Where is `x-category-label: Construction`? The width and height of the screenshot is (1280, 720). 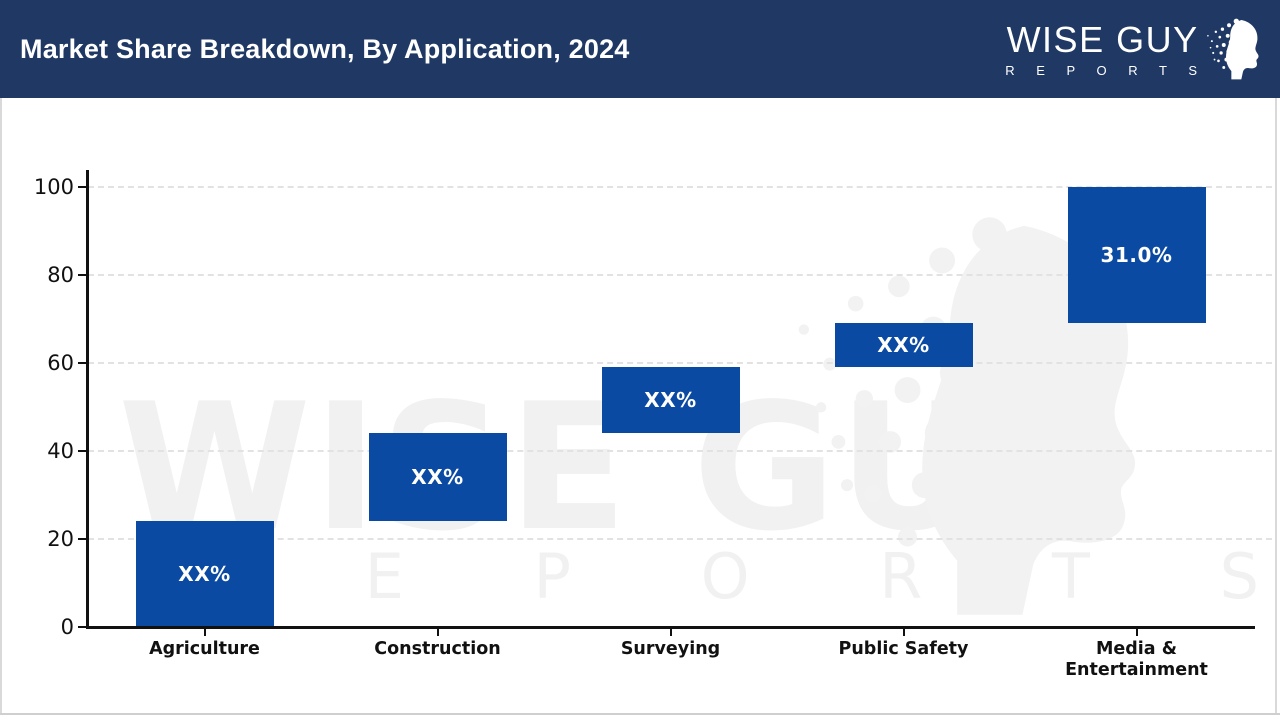 x-category-label: Construction is located at coordinates (437, 649).